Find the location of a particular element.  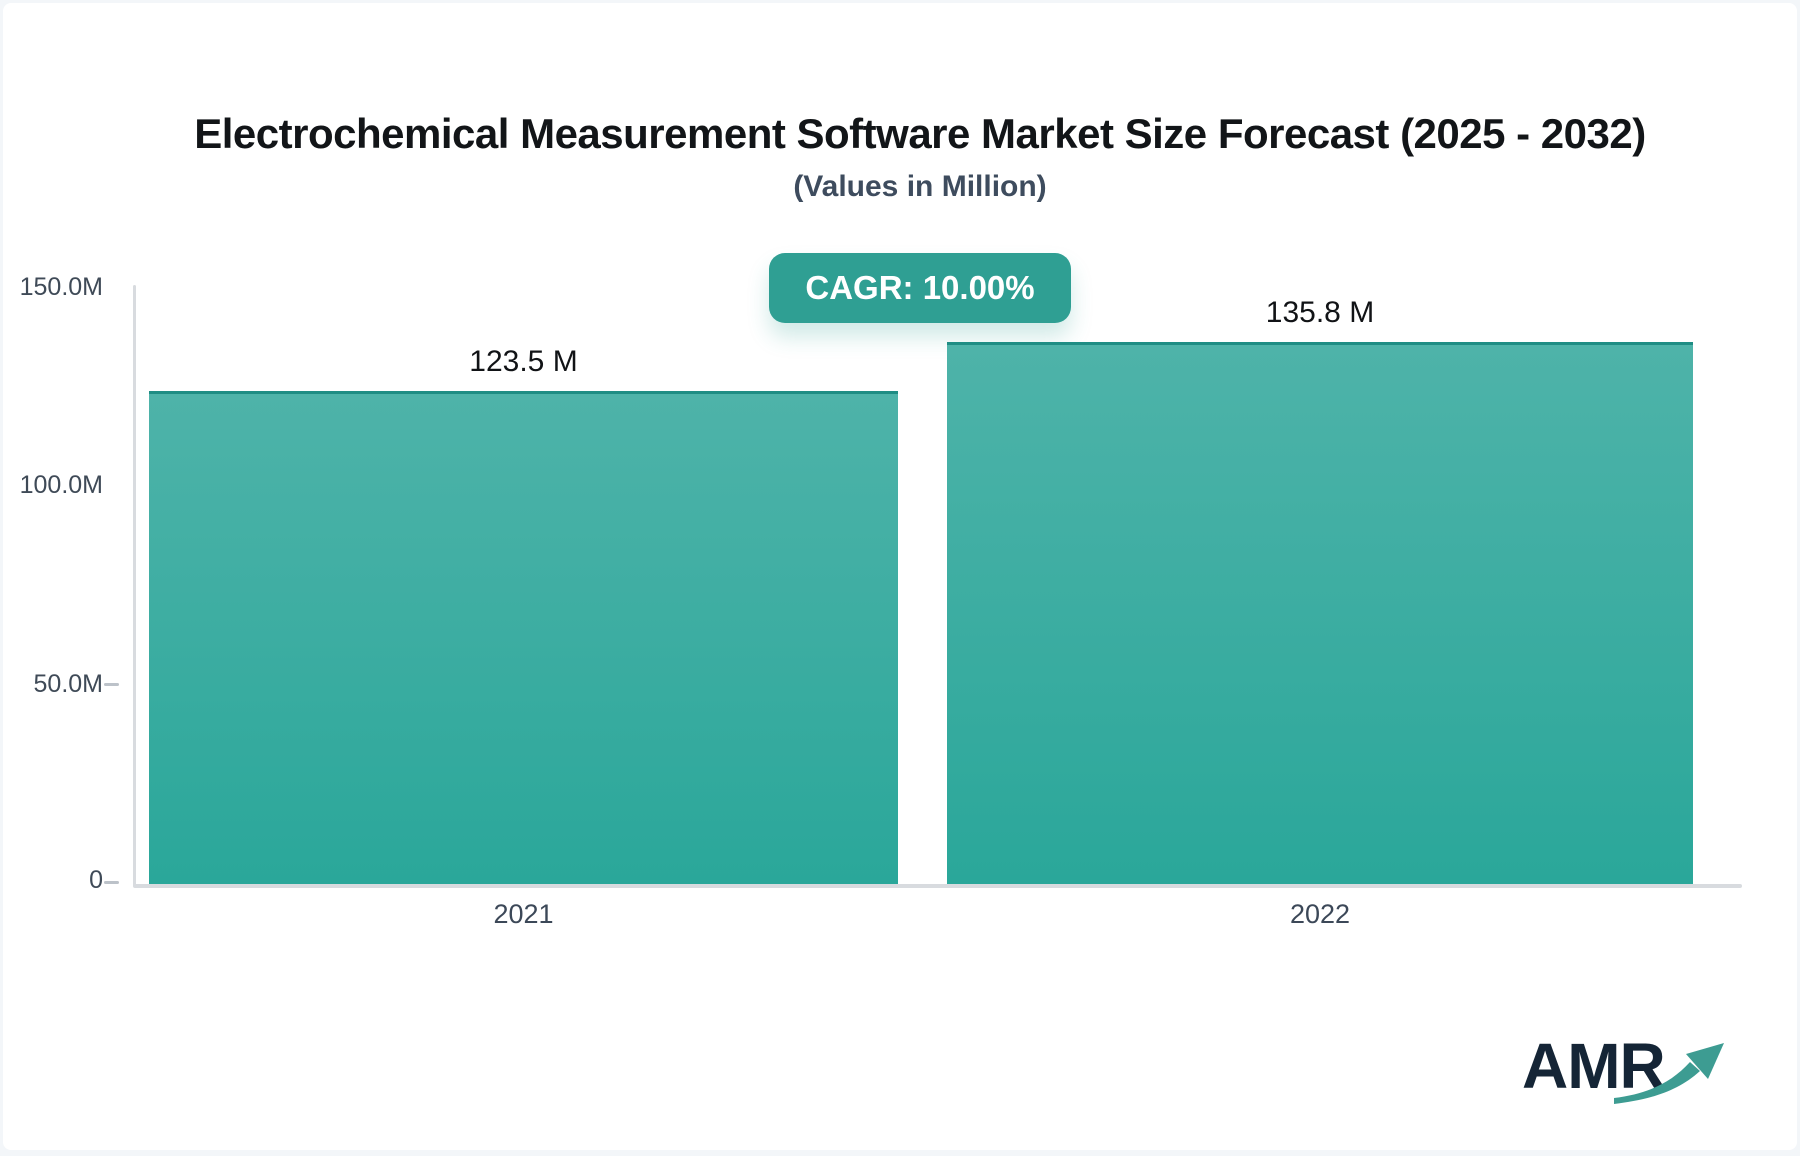

y-axis-line is located at coordinates (134, 586).